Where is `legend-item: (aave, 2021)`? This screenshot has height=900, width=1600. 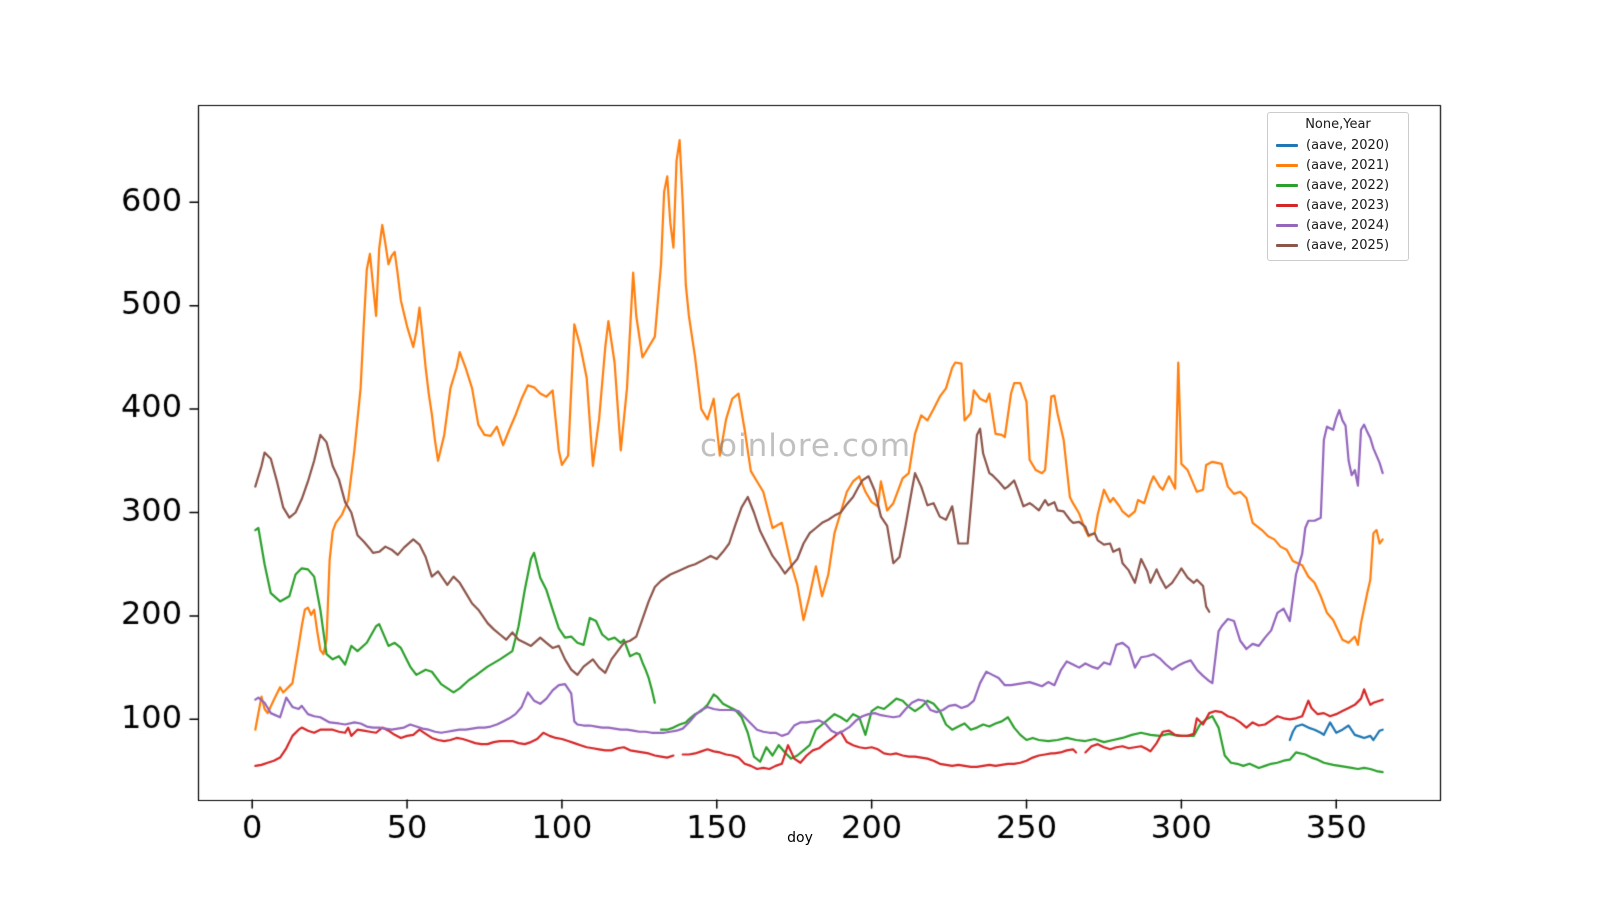
legend-item: (aave, 2021) is located at coordinates (1338, 165).